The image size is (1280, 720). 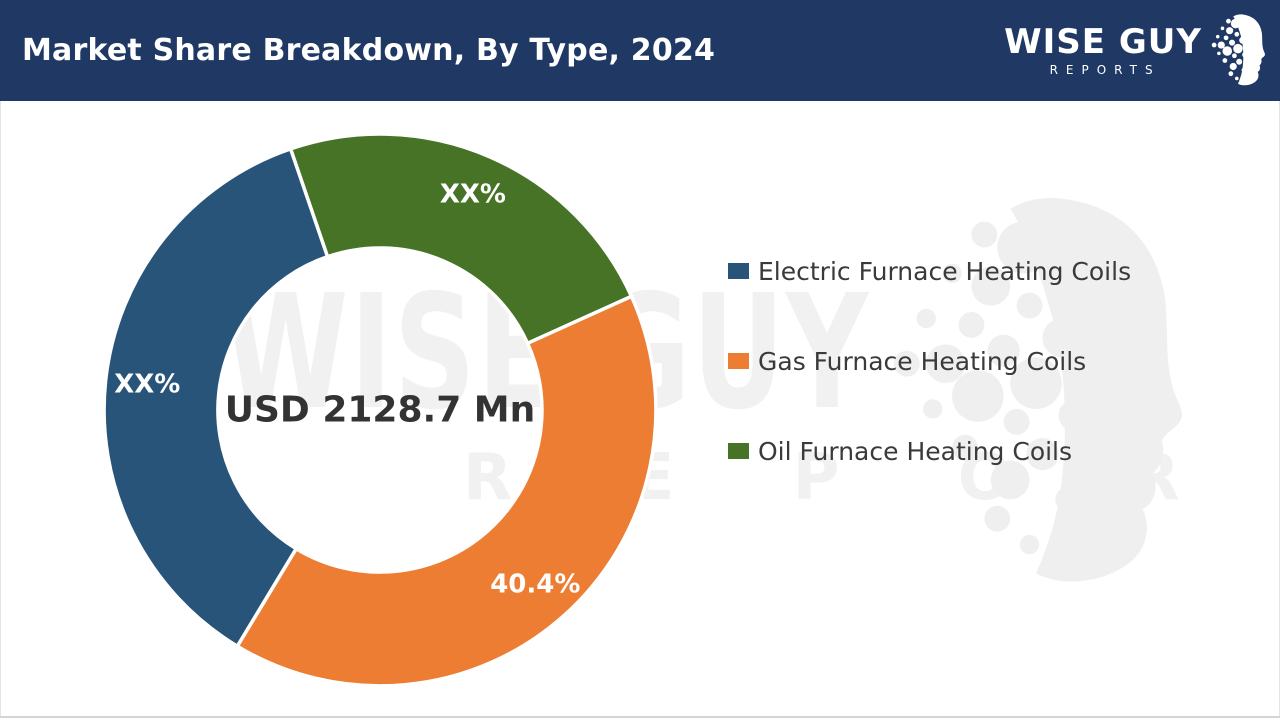 I want to click on segment-label-0: XX%, so click(x=473, y=195).